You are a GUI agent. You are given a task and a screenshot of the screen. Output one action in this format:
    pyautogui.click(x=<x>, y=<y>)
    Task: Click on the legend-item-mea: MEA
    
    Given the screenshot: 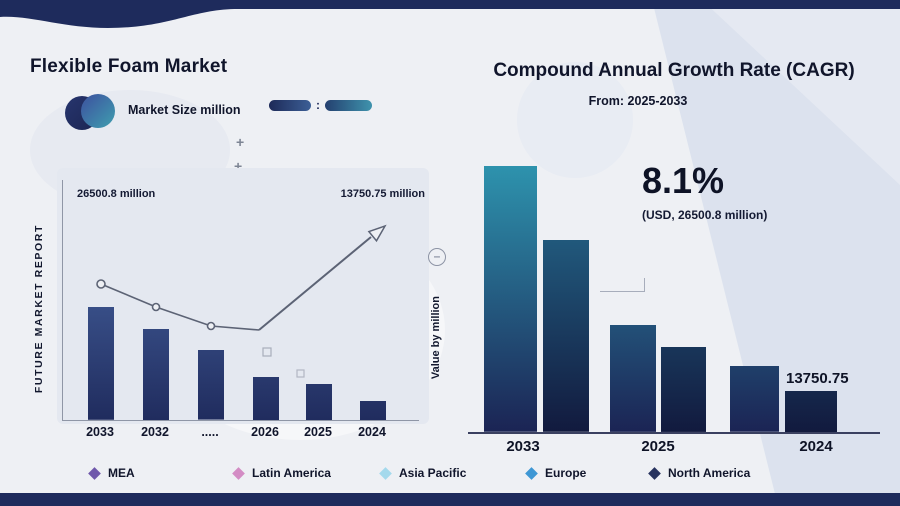 What is the action you would take?
    pyautogui.click(x=111, y=473)
    